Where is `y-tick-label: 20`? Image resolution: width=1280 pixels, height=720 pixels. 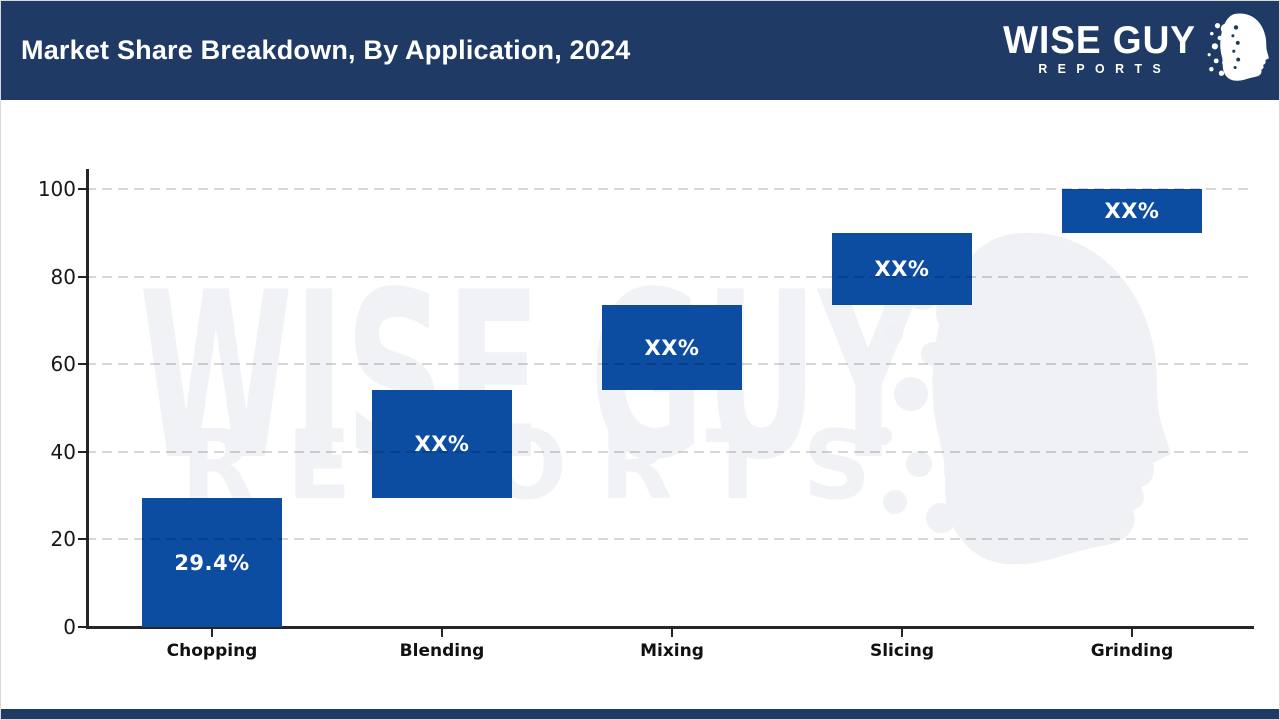
y-tick-label: 20 is located at coordinates (63, 539).